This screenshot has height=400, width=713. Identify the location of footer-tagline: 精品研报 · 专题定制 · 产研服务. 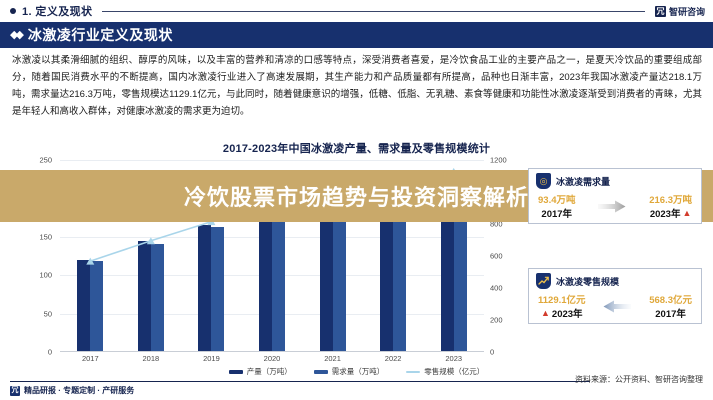
(79, 390).